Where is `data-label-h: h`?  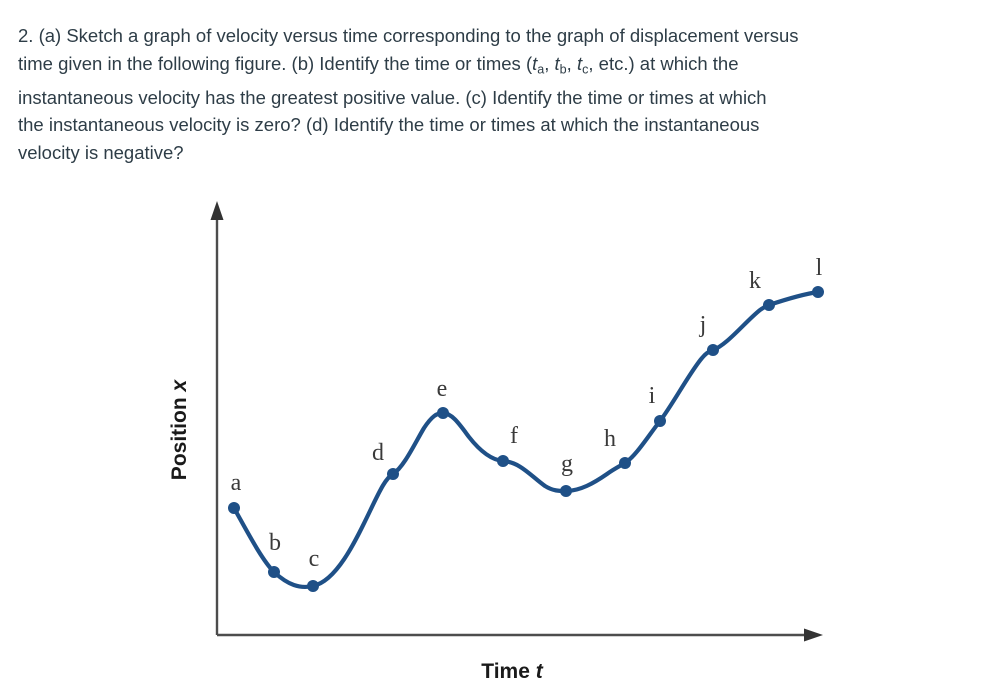
data-label-h: h is located at coordinates (610, 439).